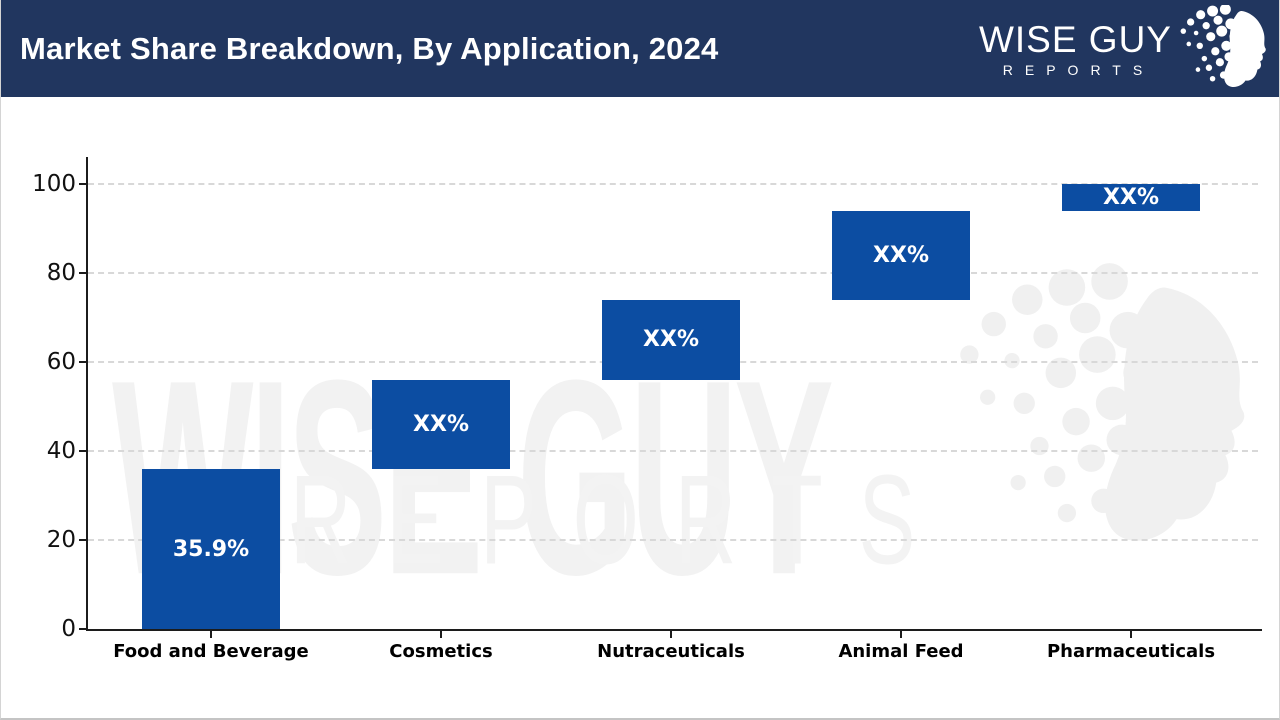  I want to click on wise-guy-reports-logo: WISE GUY REPORTS, so click(1129, 48).